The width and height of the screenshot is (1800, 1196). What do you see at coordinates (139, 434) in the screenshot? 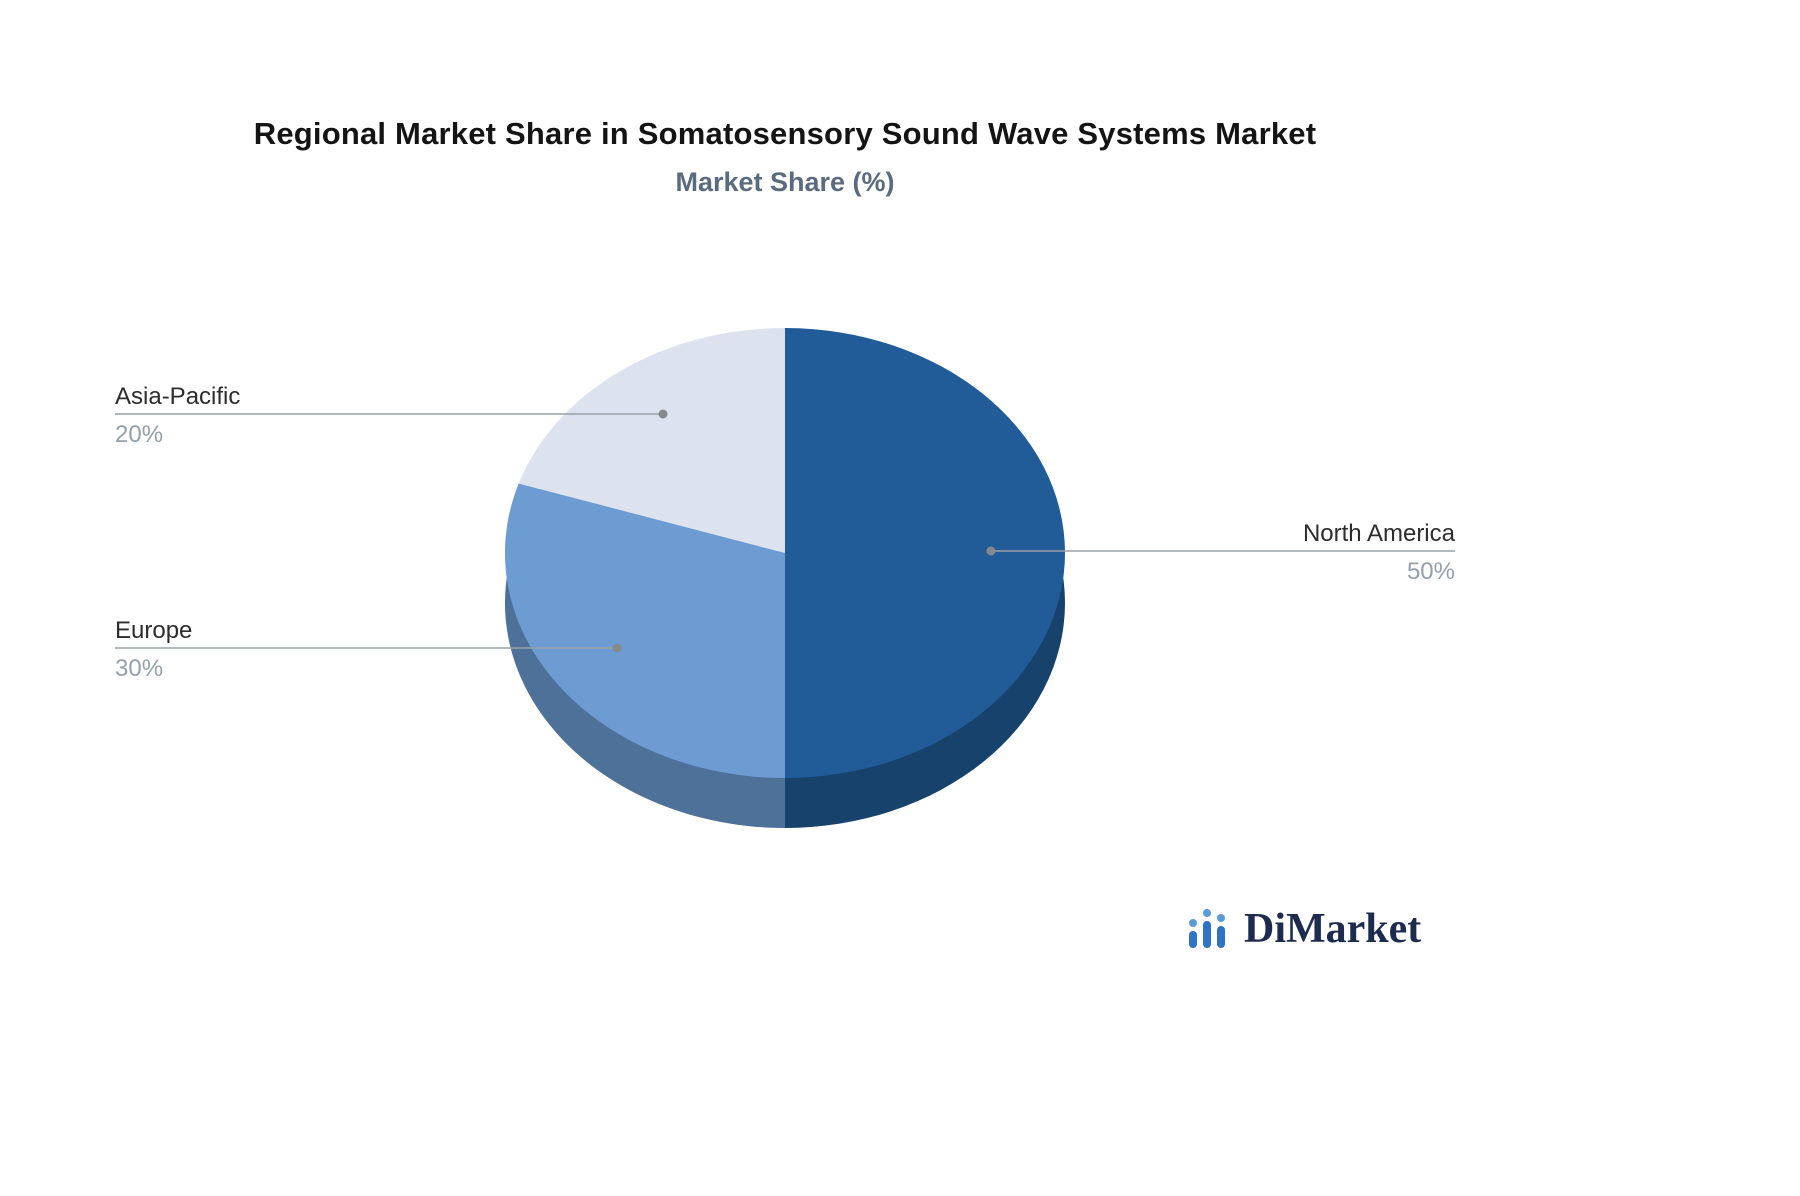
I see `value-asia-pacific: 20%` at bounding box center [139, 434].